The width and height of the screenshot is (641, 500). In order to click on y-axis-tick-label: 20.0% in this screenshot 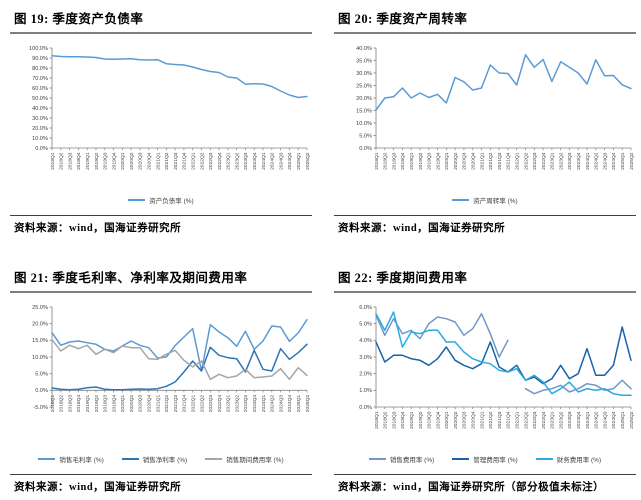, I will do `click(364, 99)`.